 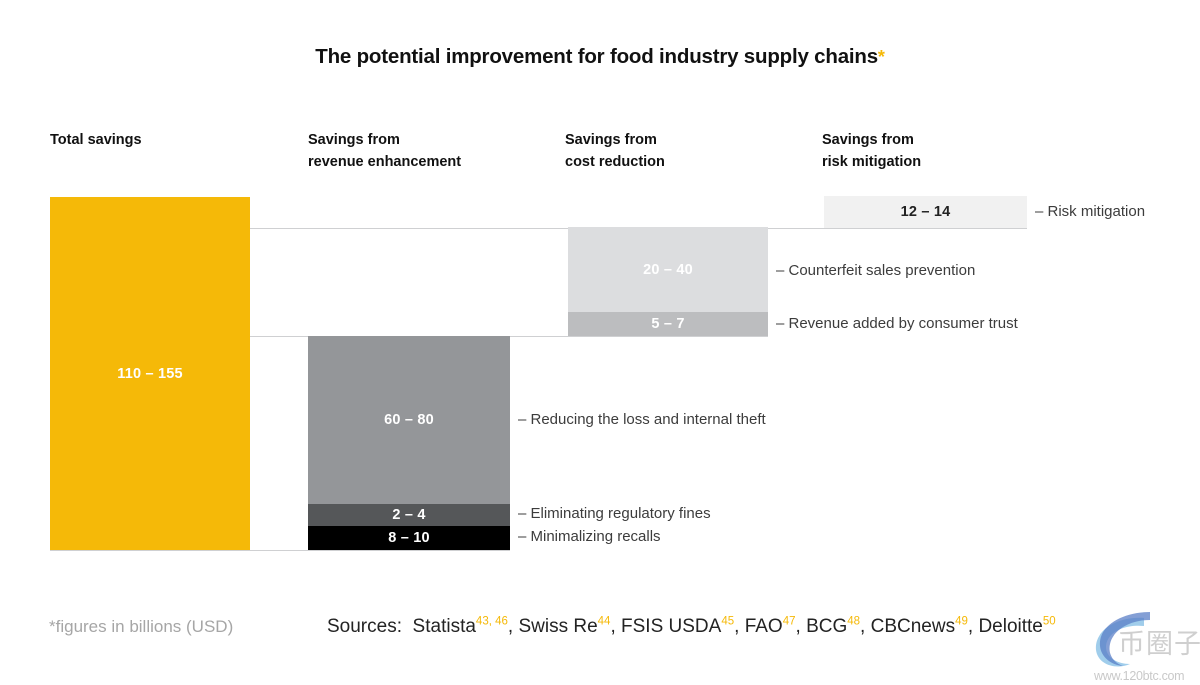 I want to click on watermark: 币圈子 www.120btc.com, so click(x=1144, y=645).